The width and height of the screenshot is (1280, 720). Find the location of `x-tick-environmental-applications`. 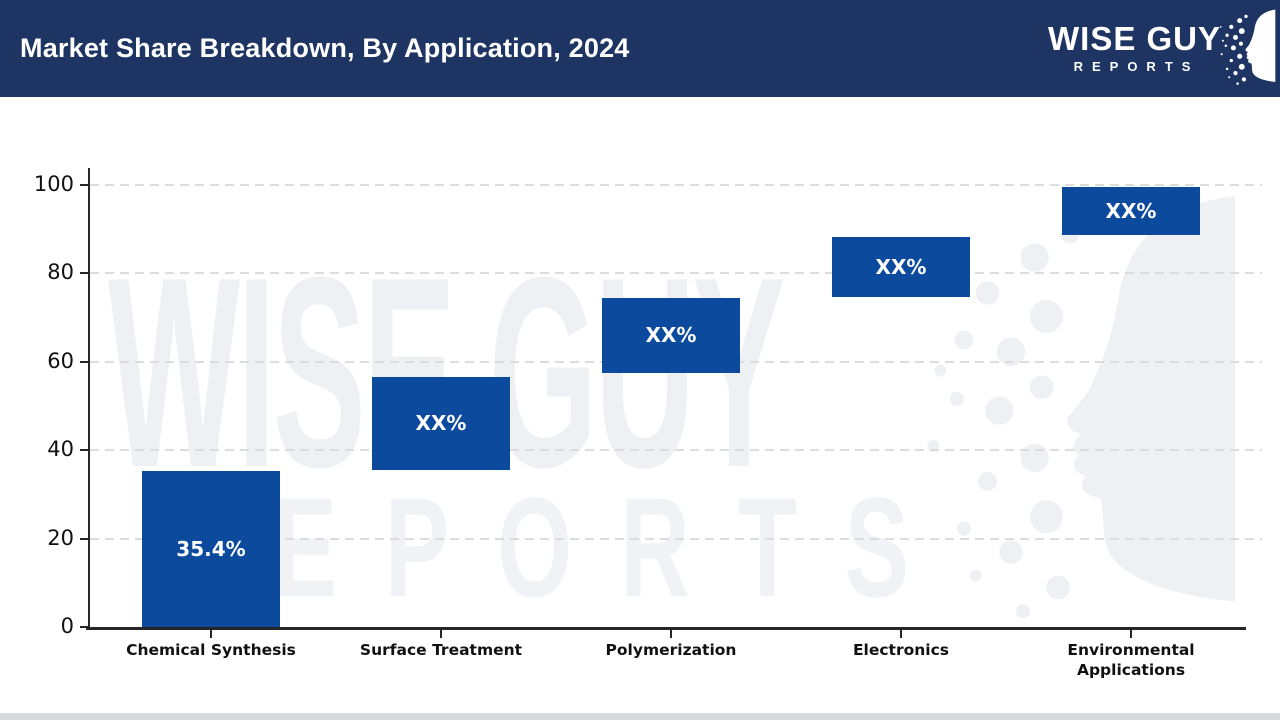

x-tick-environmental-applications is located at coordinates (1131, 634).